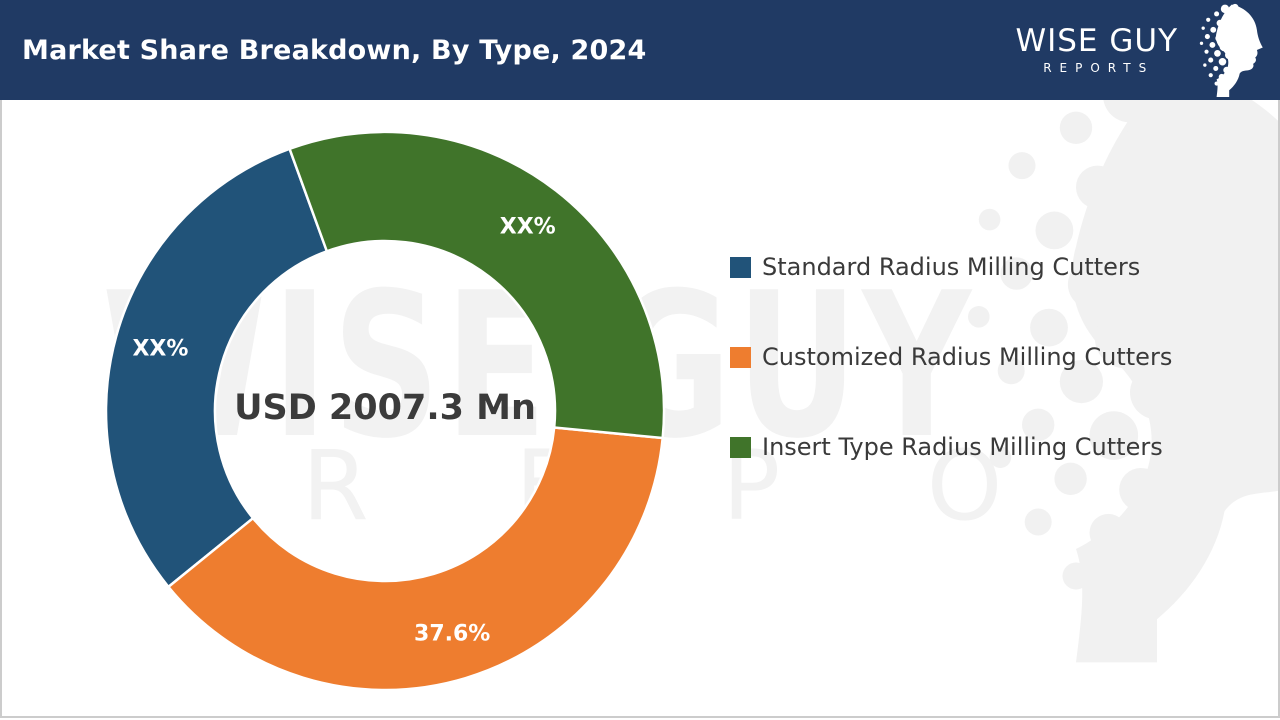 This screenshot has height=720, width=1280. I want to click on legend-swatch-insert, so click(740, 447).